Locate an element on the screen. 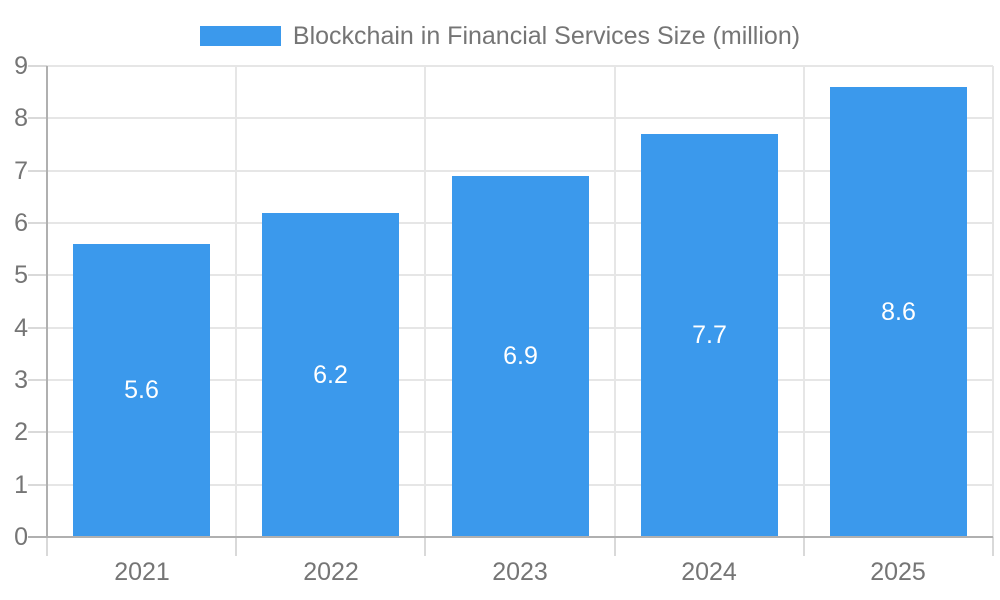  bar-2023: 6.9 is located at coordinates (520, 356).